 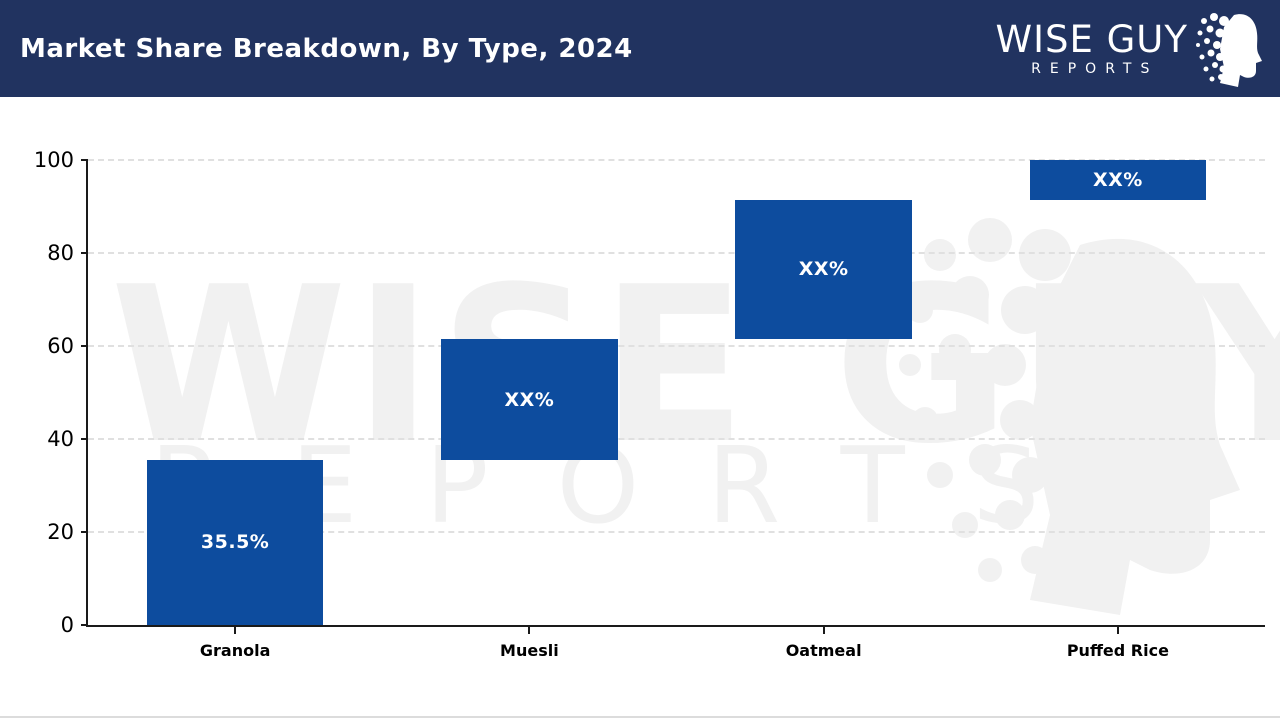 What do you see at coordinates (1229, 49) in the screenshot?
I see `logo-head-icon` at bounding box center [1229, 49].